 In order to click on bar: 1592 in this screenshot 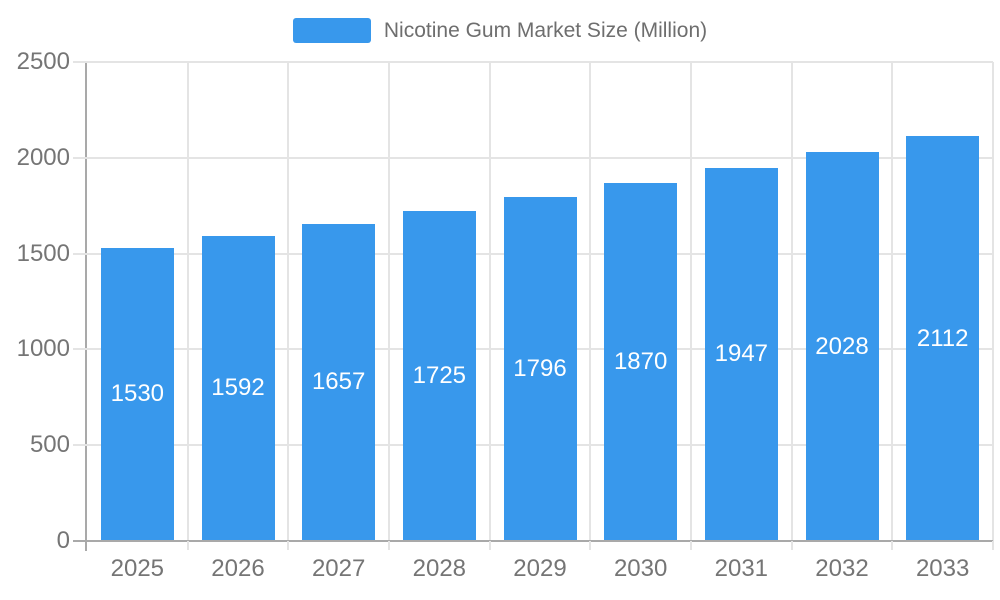, I will do `click(238, 388)`.